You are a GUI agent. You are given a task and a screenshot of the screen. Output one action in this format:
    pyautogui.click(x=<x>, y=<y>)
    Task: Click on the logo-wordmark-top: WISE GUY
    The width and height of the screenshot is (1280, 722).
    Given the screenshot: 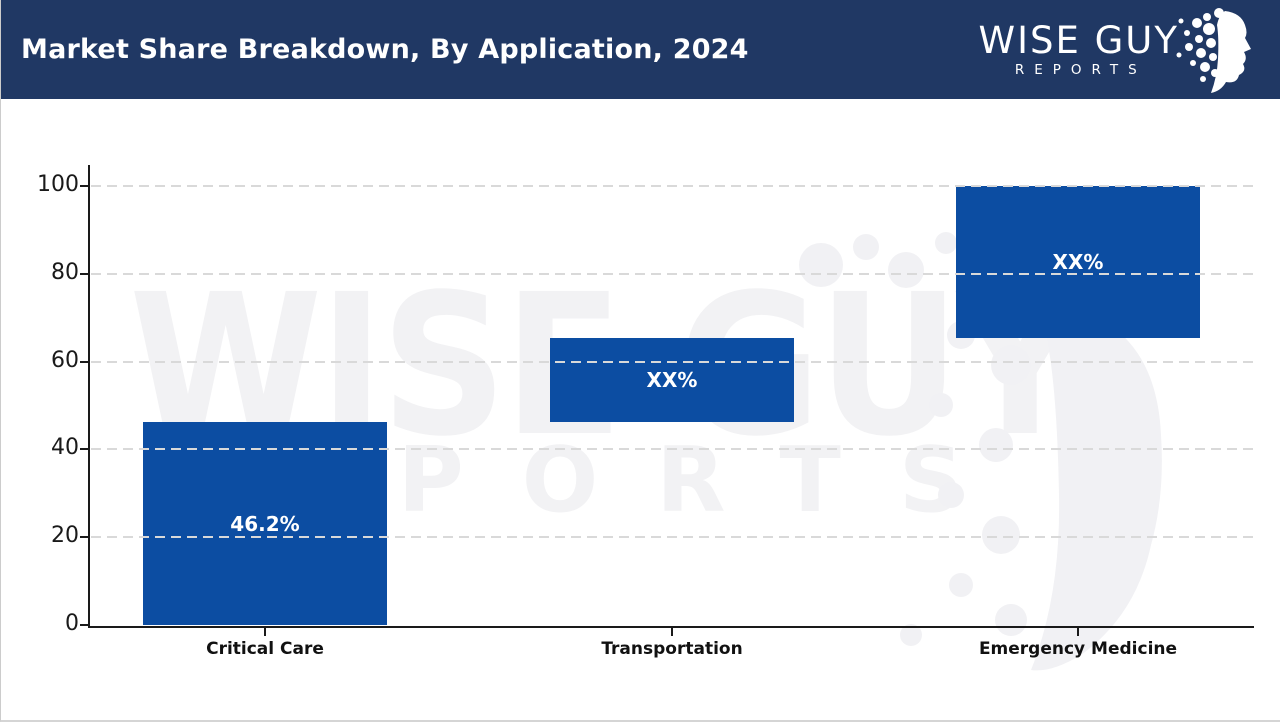 What is the action you would take?
    pyautogui.click(x=1078, y=40)
    